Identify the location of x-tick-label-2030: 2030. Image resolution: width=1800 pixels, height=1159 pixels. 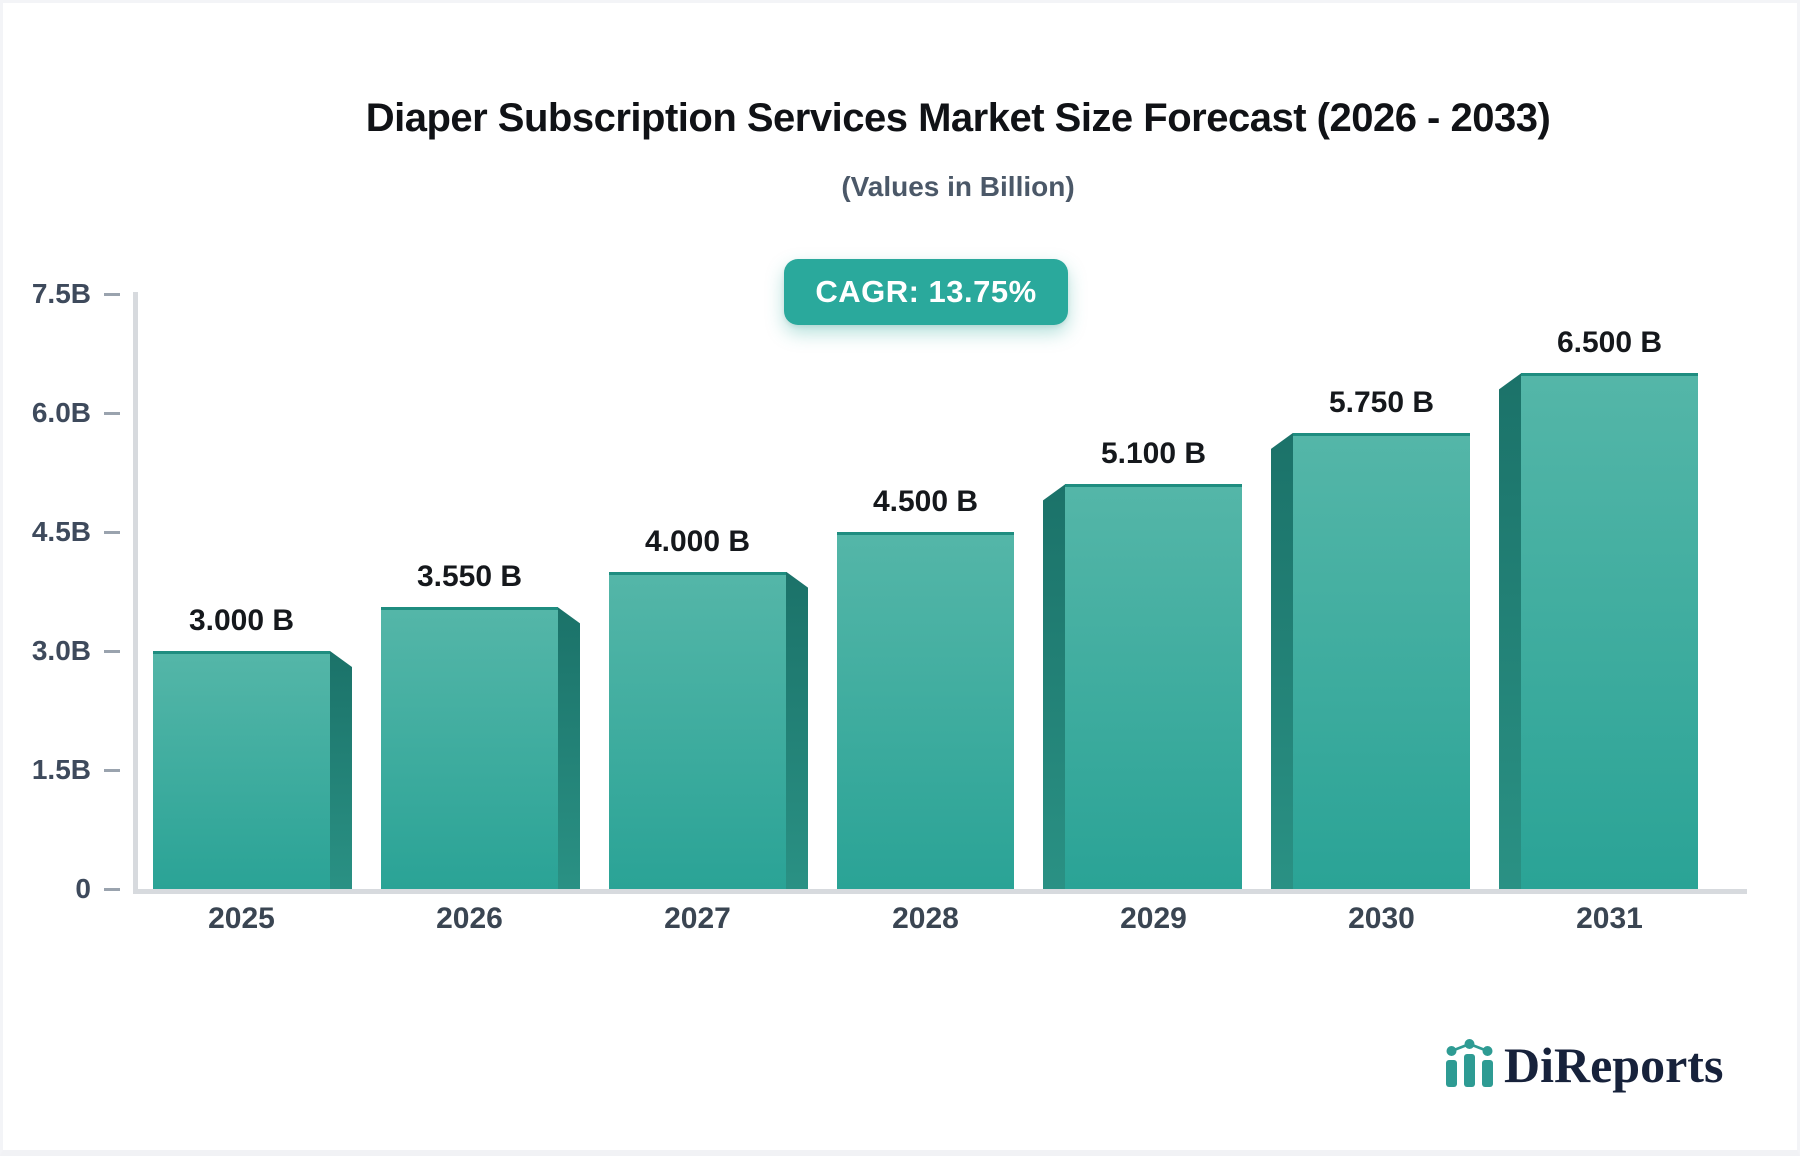
(1381, 918).